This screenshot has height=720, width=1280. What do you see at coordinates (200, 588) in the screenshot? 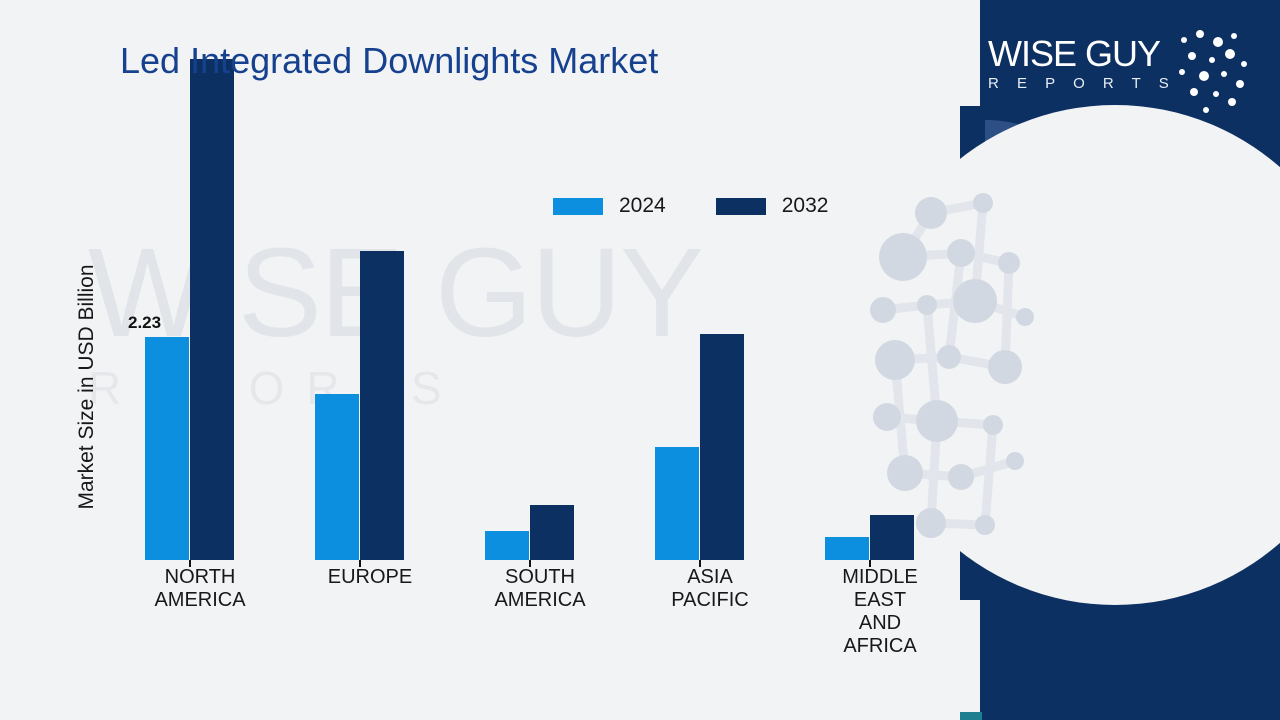
I see `category-label: NORTH AMERICA` at bounding box center [200, 588].